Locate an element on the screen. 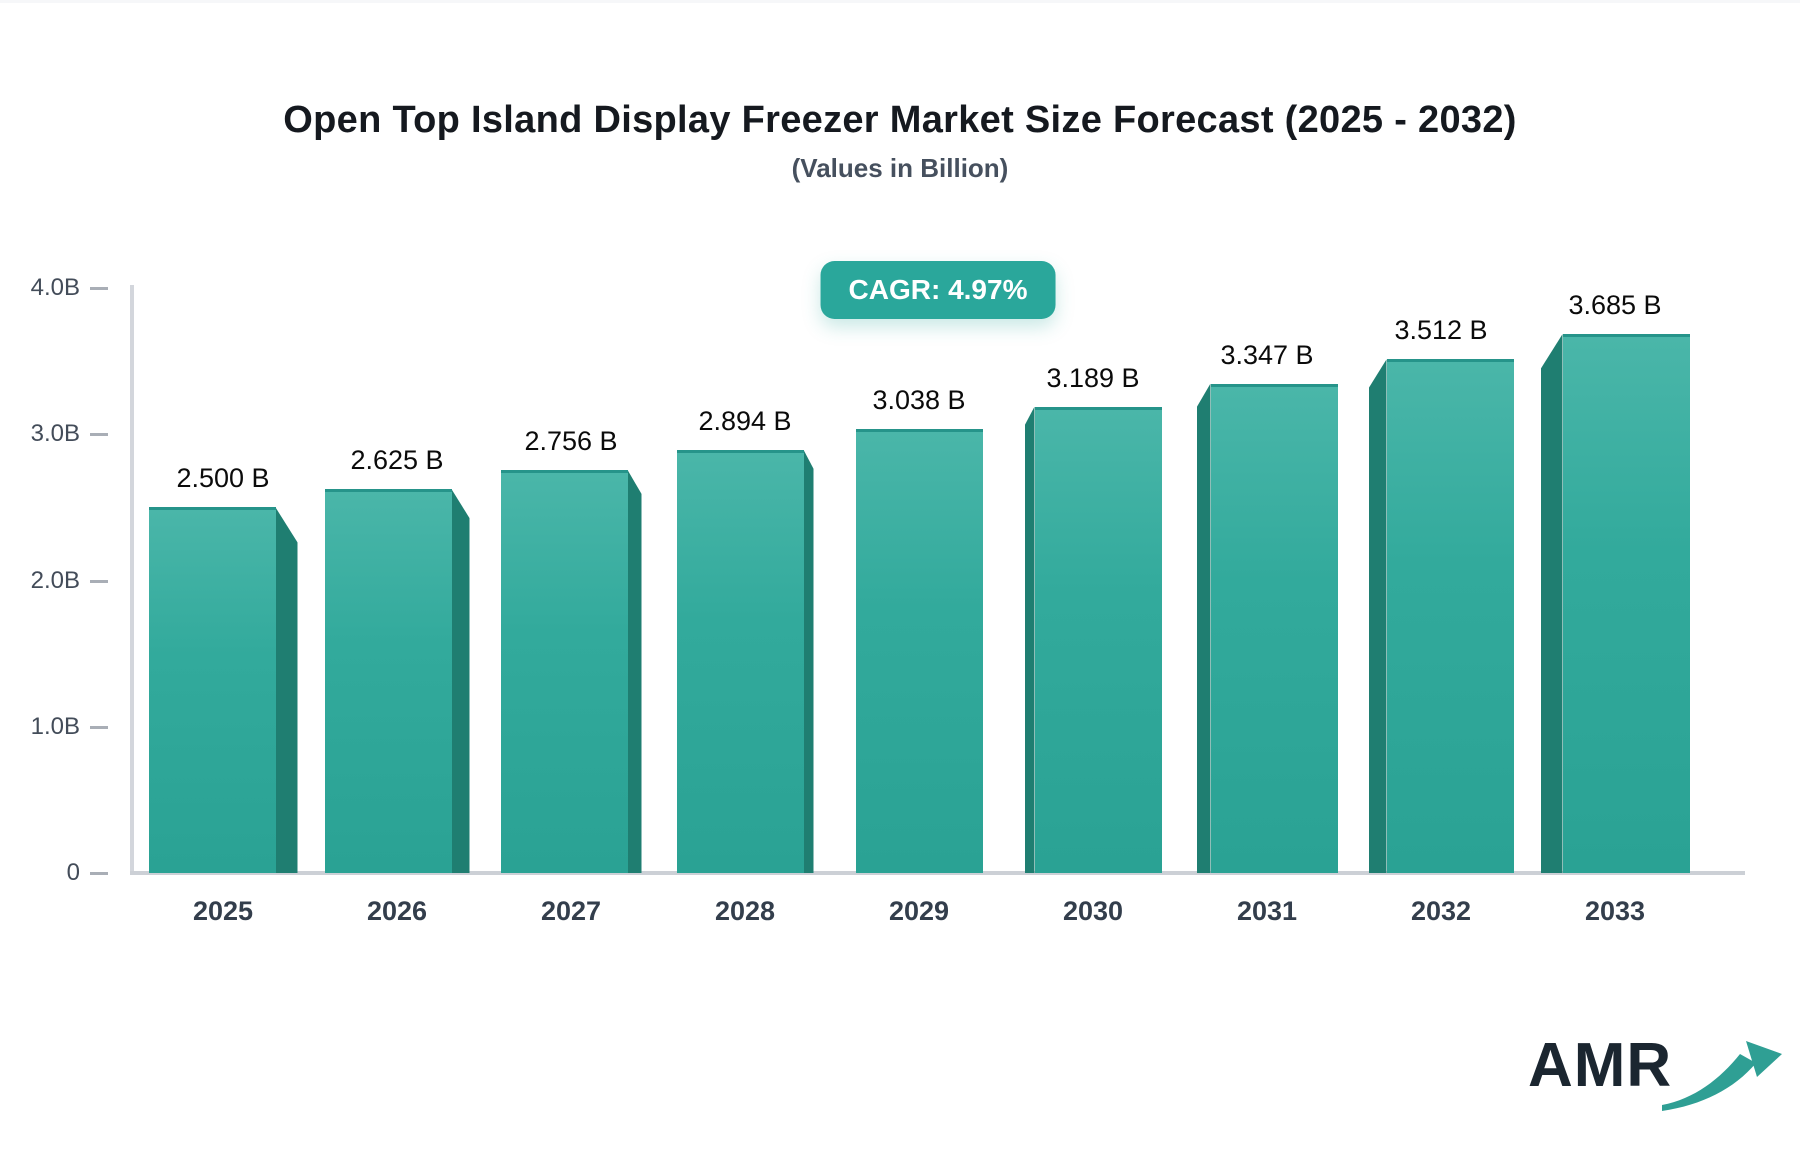 Image resolution: width=1800 pixels, height=1159 pixels. chart-subtitle: (Values in Billion) is located at coordinates (900, 168).